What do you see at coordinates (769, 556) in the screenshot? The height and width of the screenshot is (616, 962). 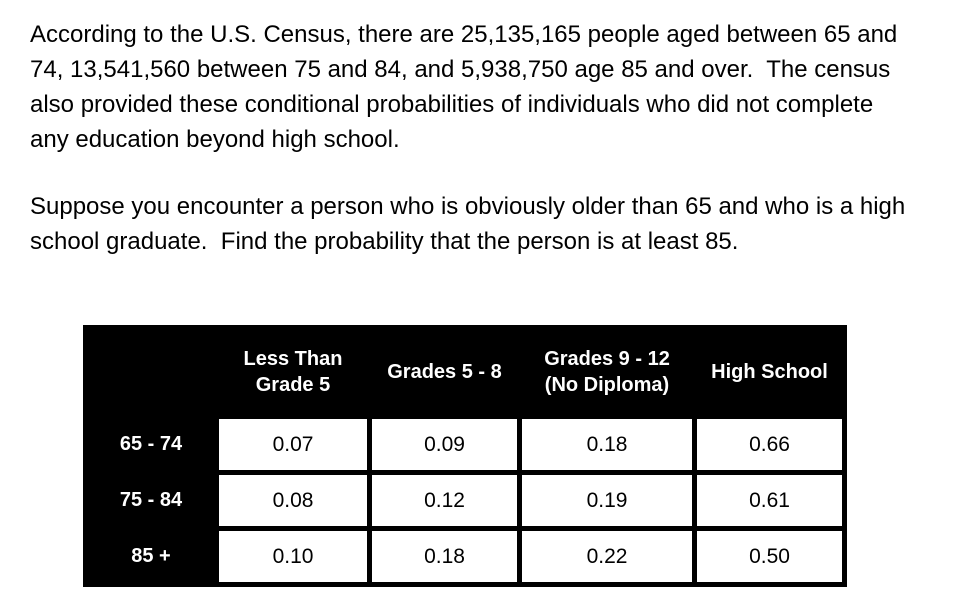 I see `table-cell: 0.50` at bounding box center [769, 556].